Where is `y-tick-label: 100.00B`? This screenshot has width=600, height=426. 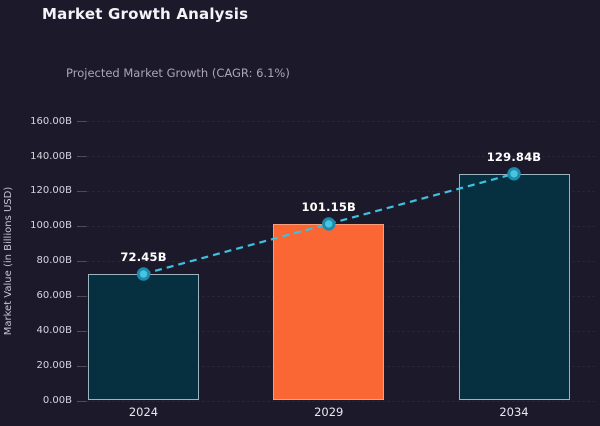 y-tick-label: 100.00B is located at coordinates (51, 226).